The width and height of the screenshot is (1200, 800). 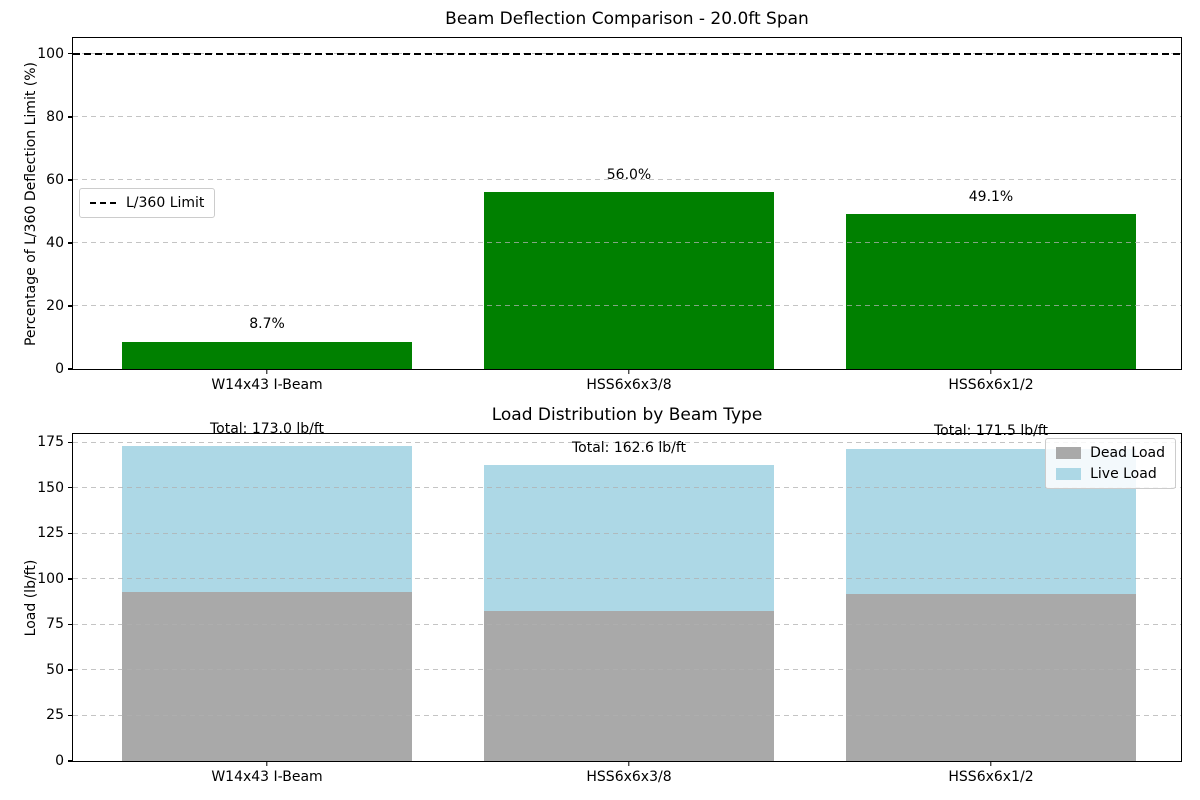 I want to click on chart-title: Load Distribution by Beam Type, so click(x=627, y=415).